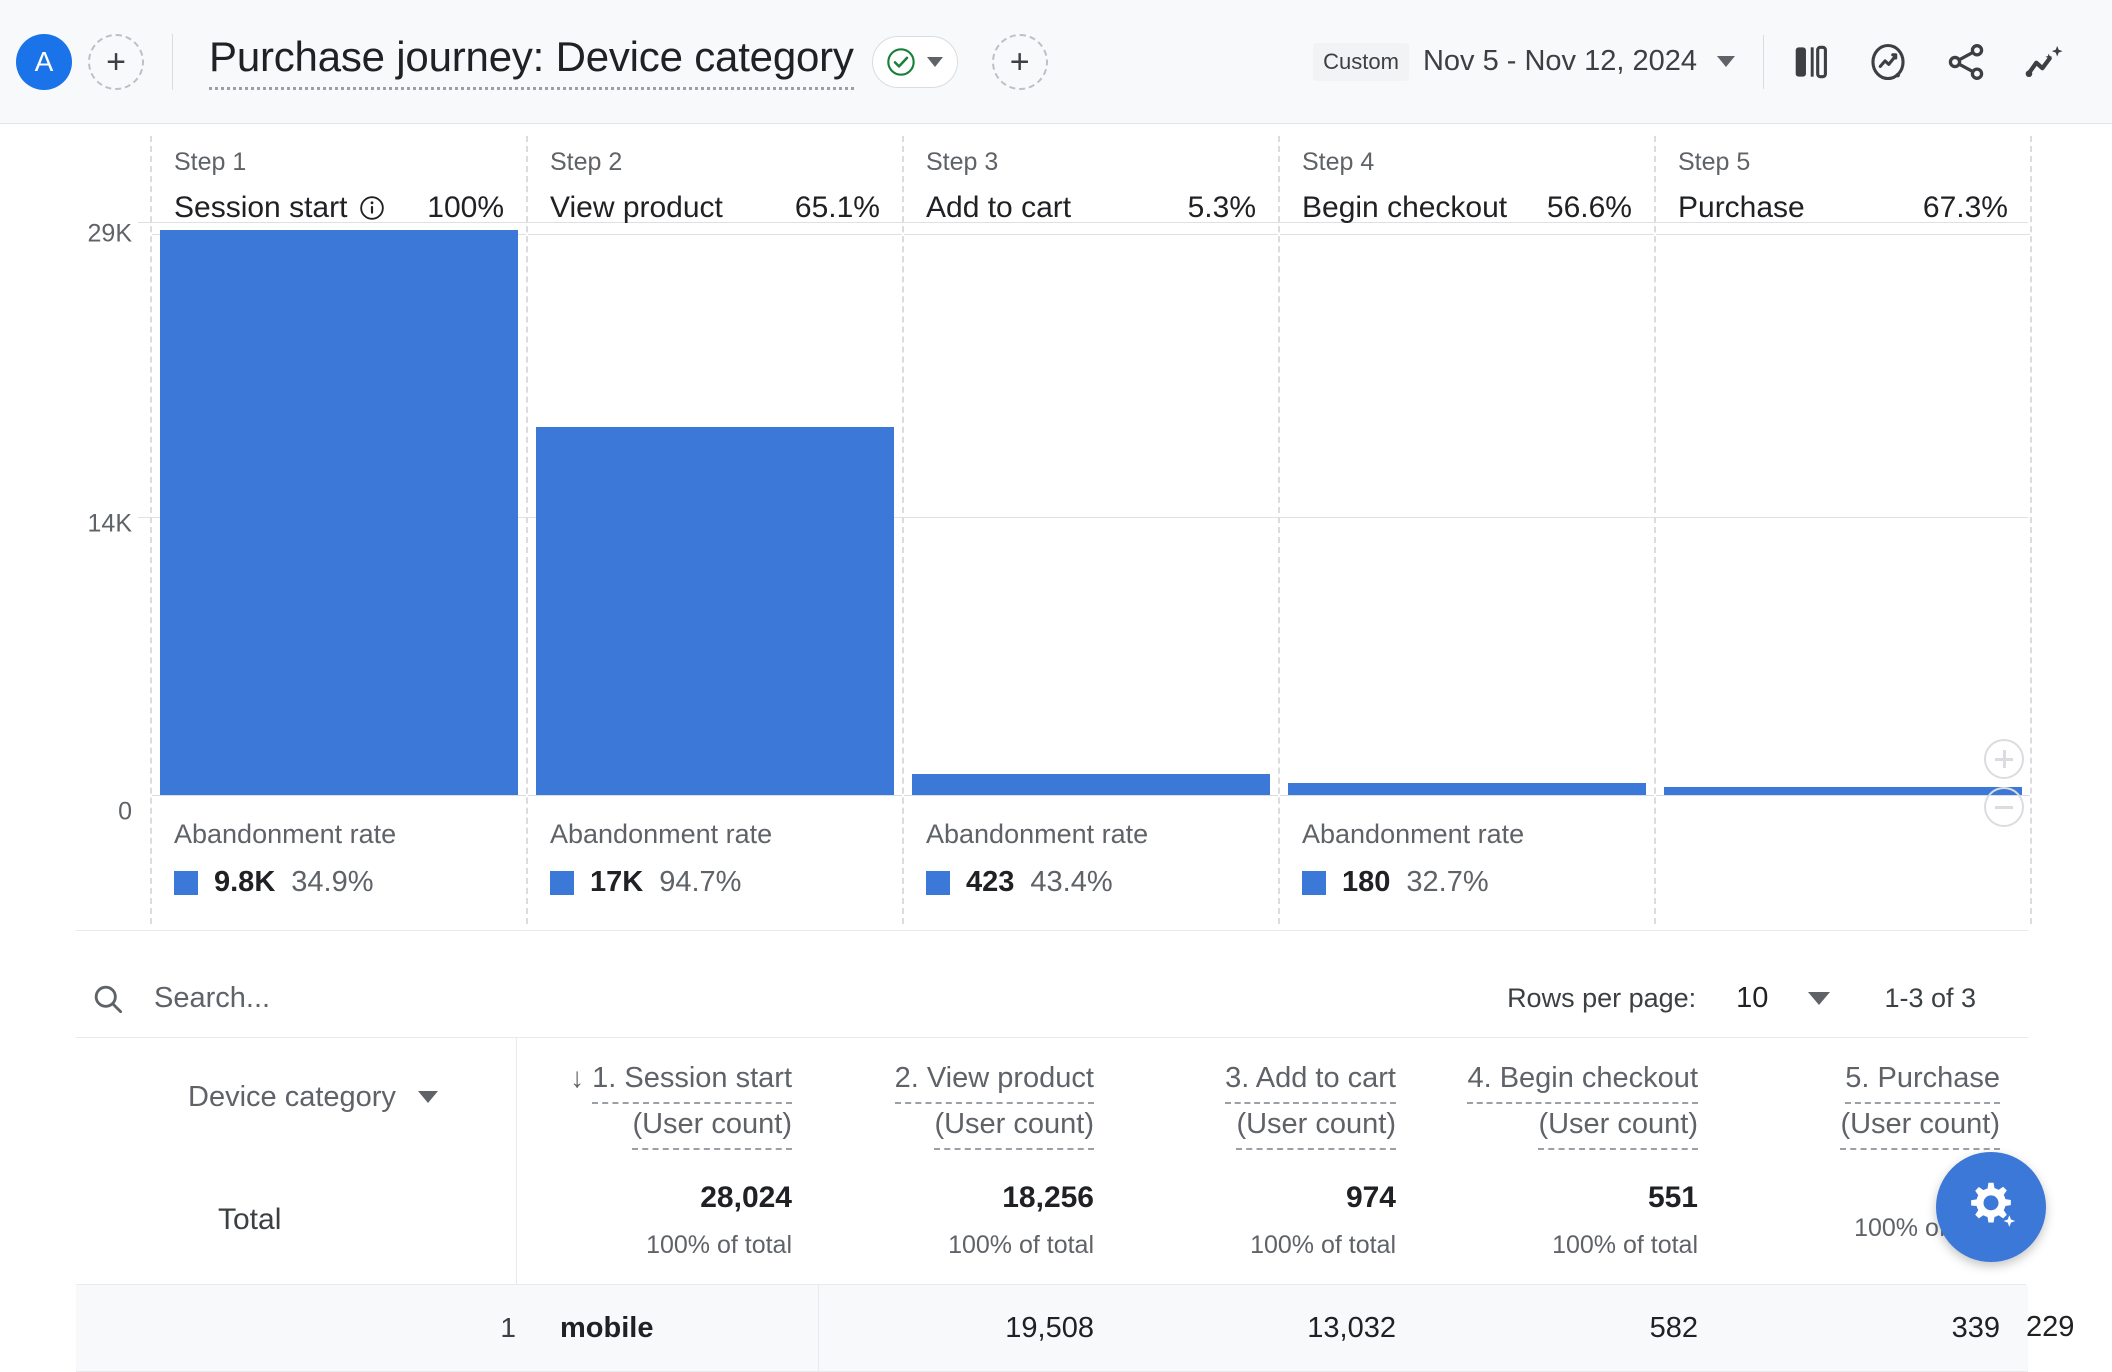 The width and height of the screenshot is (2112, 1372). I want to click on chart-bottom-divider, so click(1052, 930).